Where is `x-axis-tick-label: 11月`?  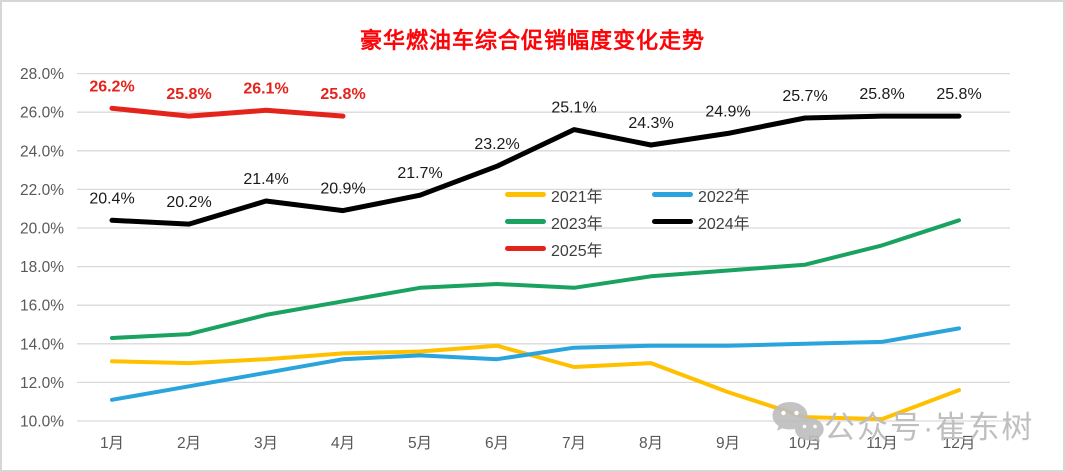 x-axis-tick-label: 11月 is located at coordinates (882, 443).